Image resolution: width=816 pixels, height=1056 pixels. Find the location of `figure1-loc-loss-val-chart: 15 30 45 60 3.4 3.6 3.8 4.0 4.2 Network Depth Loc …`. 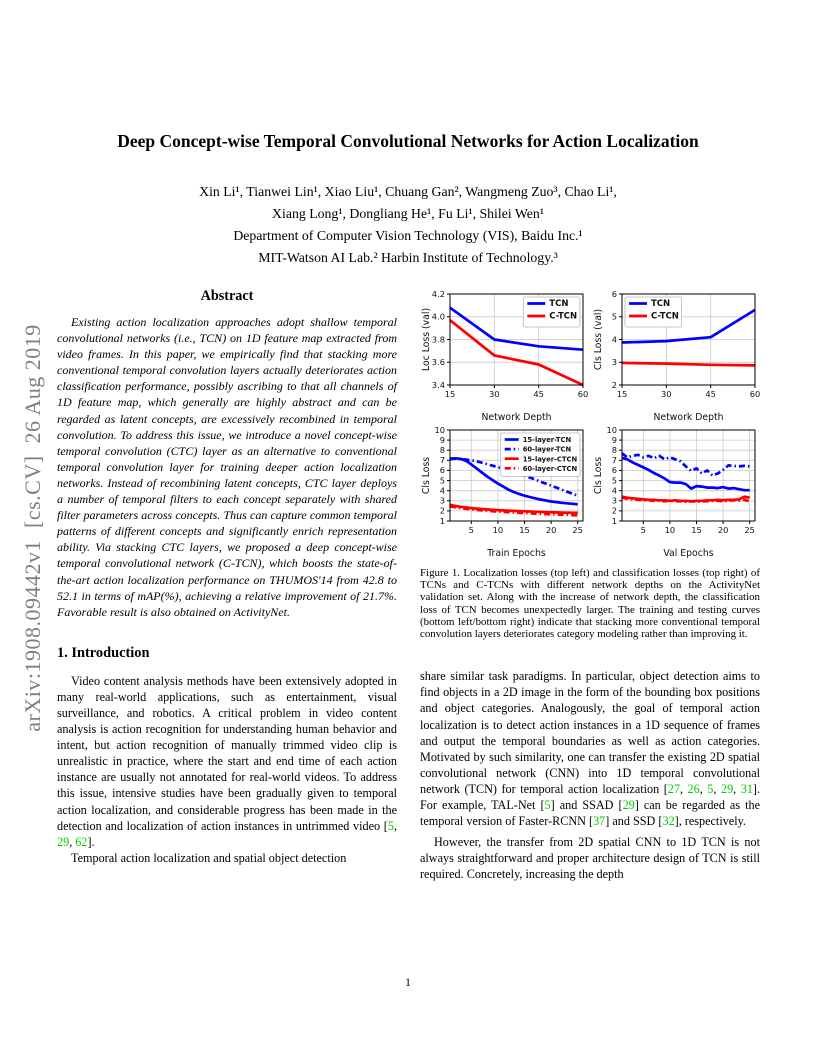

figure1-loc-loss-val-chart: 15 30 45 60 3.4 3.6 3.8 4.0 4.2 Network Depth Loc … is located at coordinates (505, 356).